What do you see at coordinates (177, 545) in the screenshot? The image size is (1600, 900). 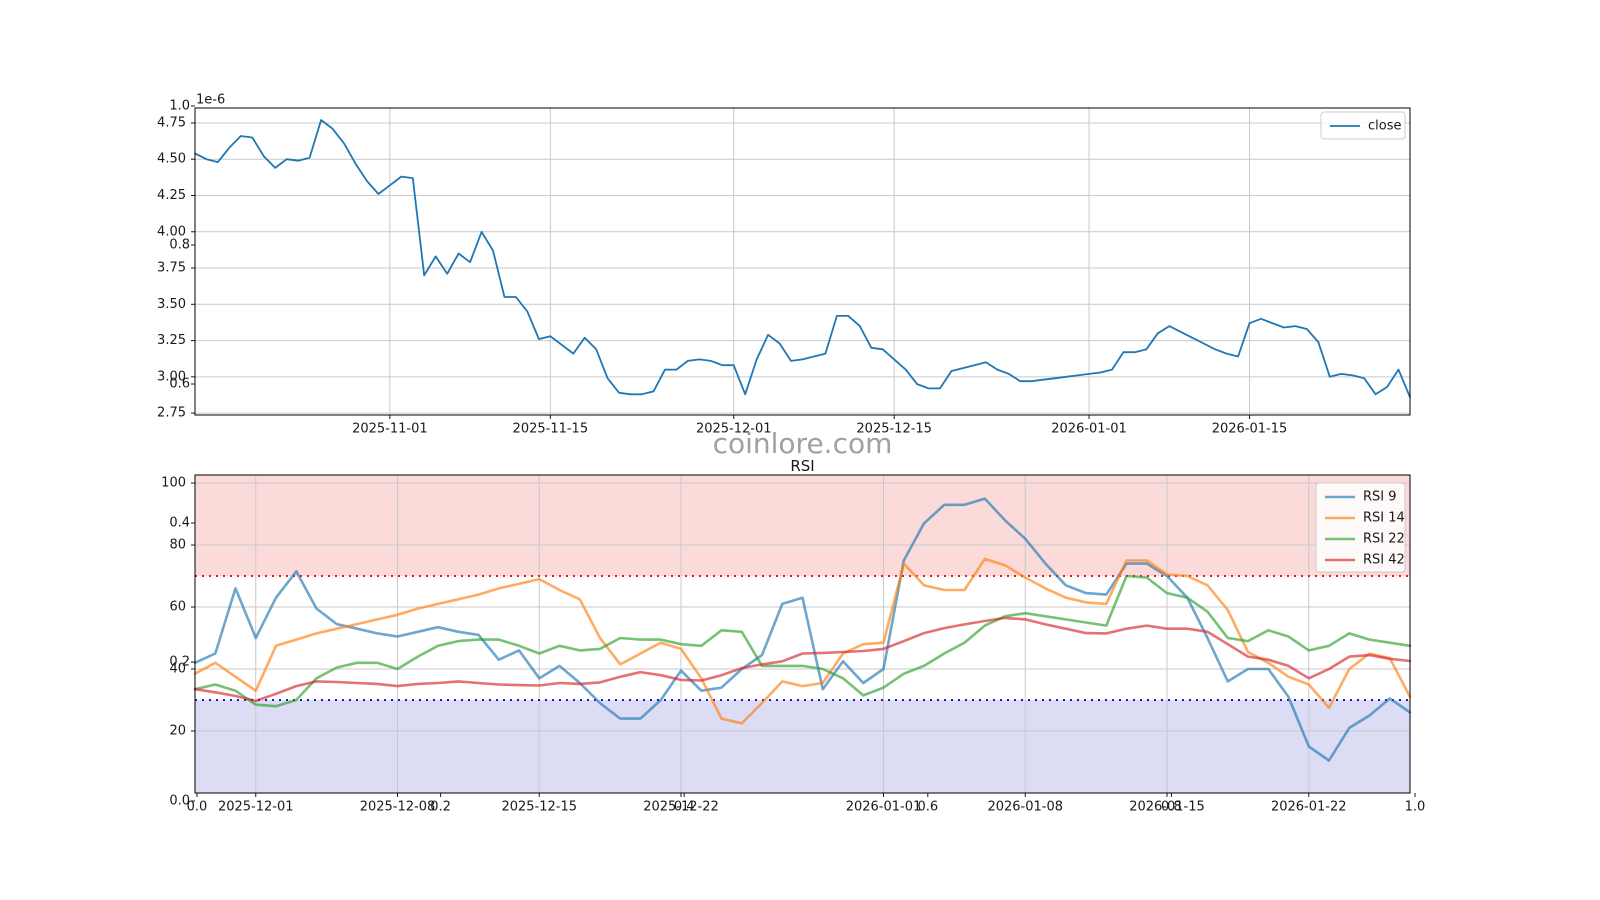 I see `y-tick-label: 80` at bounding box center [177, 545].